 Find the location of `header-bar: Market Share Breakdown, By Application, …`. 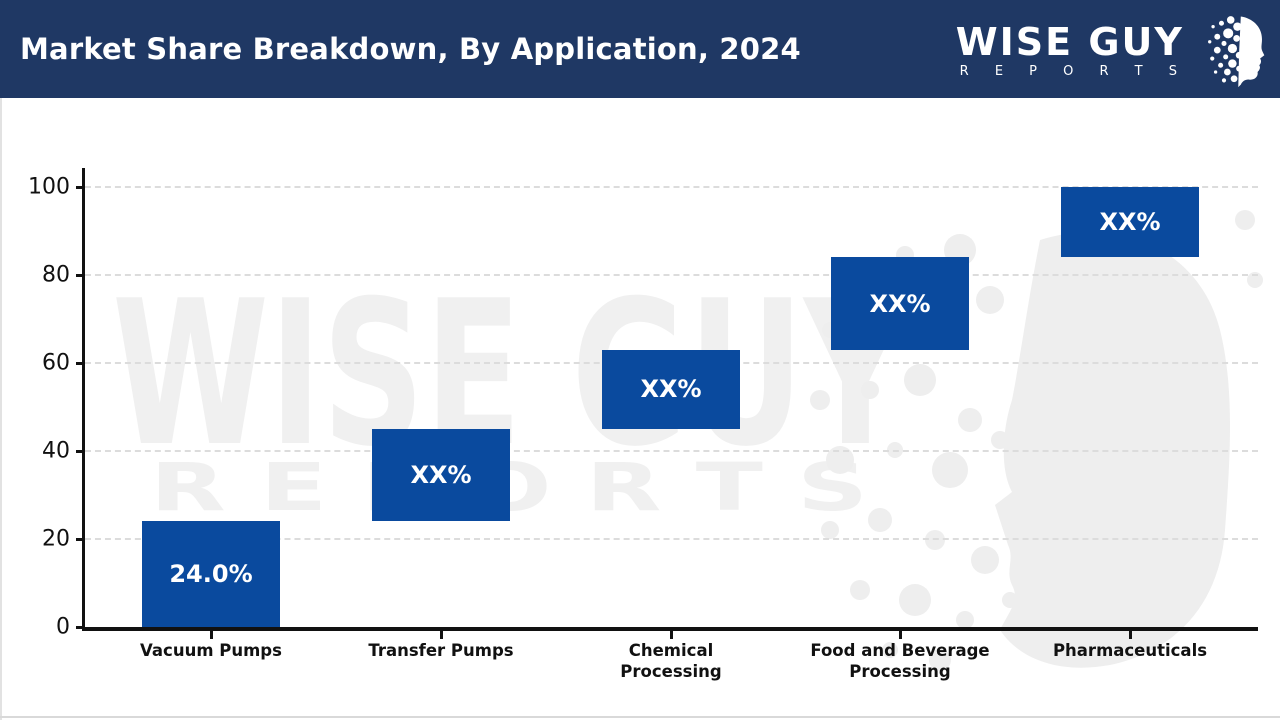

header-bar: Market Share Breakdown, By Application, … is located at coordinates (640, 49).